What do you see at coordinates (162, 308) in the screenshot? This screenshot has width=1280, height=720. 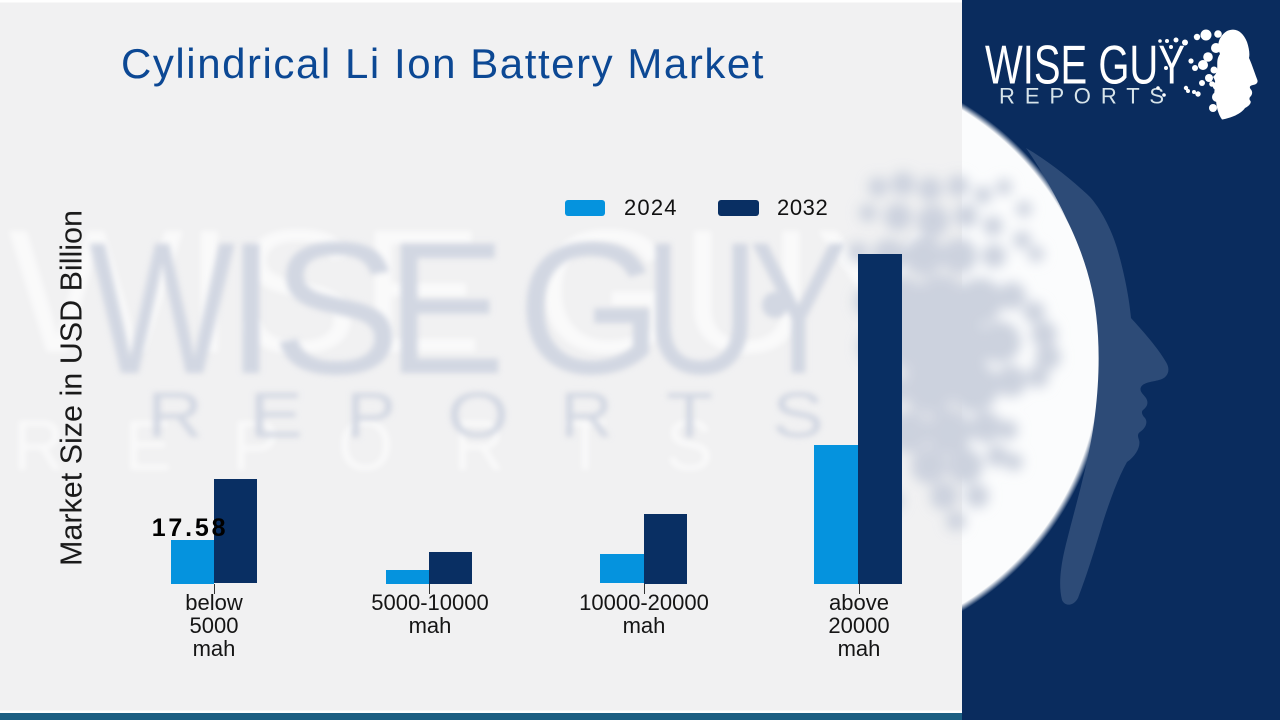 I see `svg-text: W` at bounding box center [162, 308].